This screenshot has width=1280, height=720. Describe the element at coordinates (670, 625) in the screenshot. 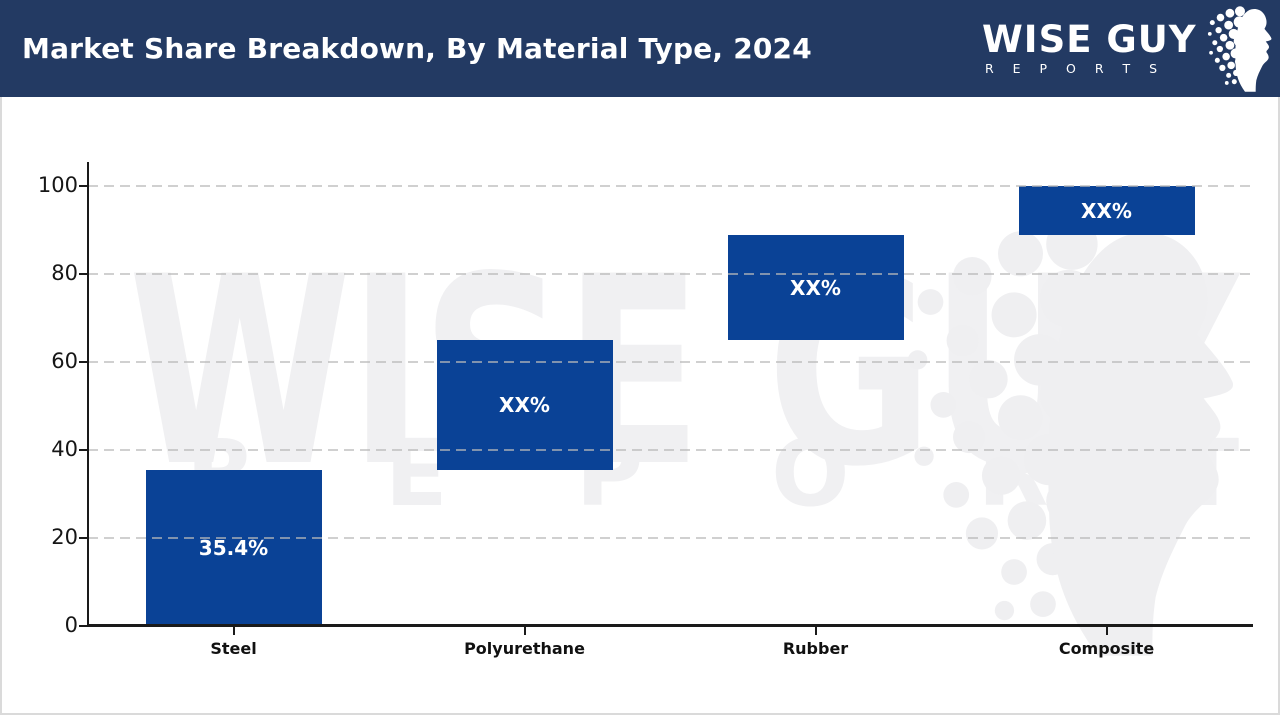

I see `x-axis-line` at that location.